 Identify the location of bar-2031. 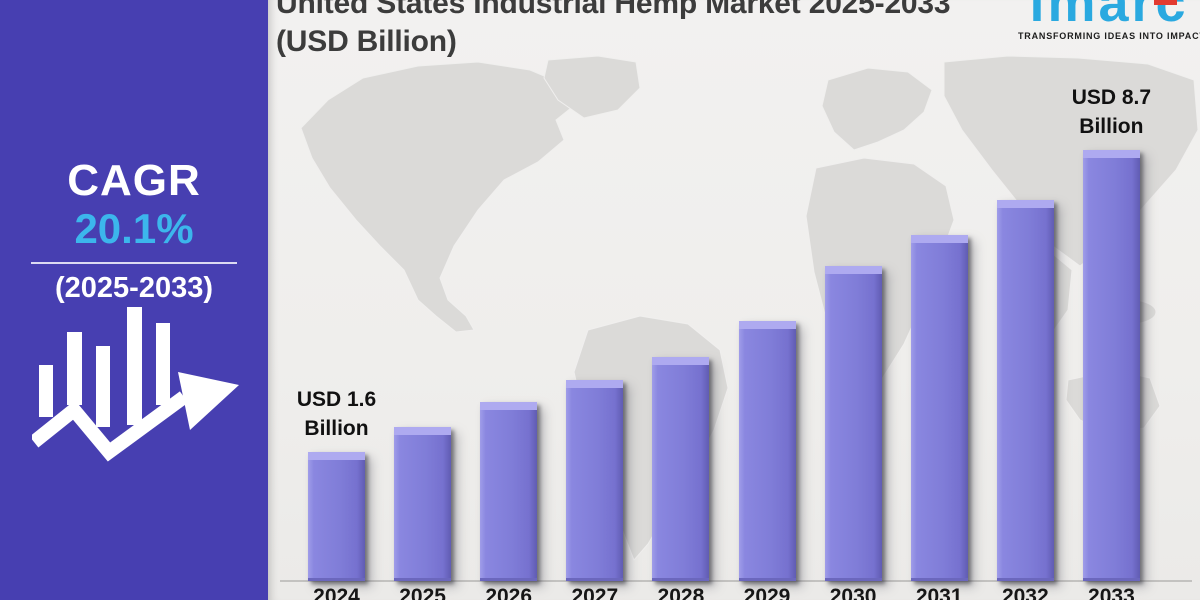
(939, 408).